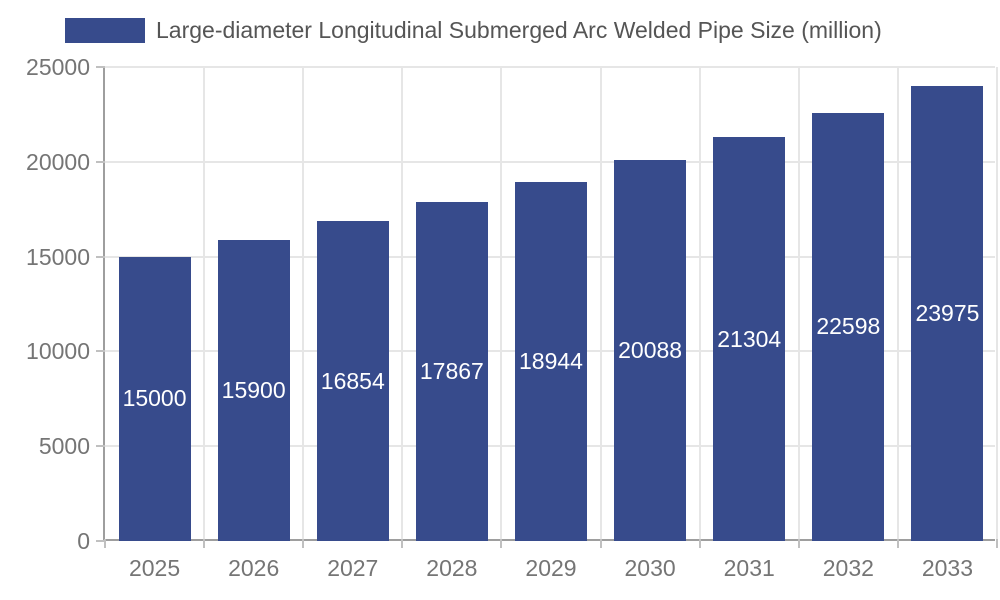 The width and height of the screenshot is (1000, 600). Describe the element at coordinates (353, 568) in the screenshot. I see `x-tick-label: 2027` at that location.